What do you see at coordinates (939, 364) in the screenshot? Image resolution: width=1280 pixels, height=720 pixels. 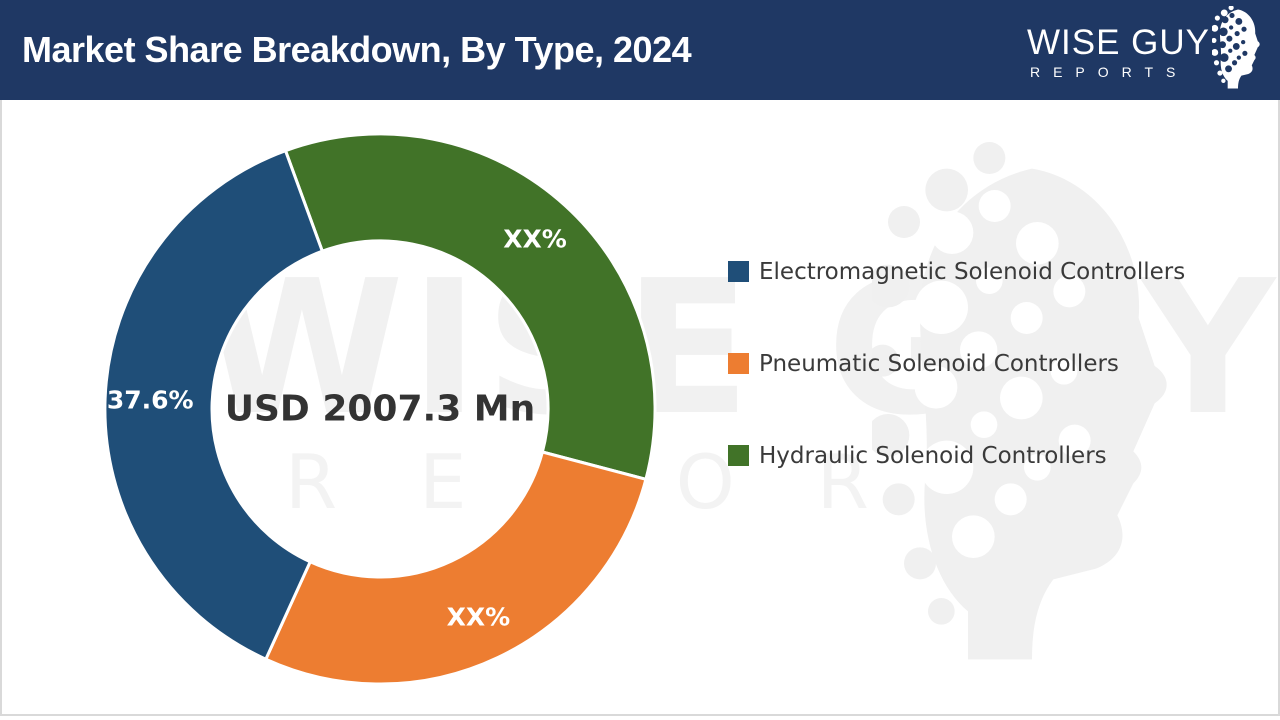 I see `legend-item-label: Pneumatic Solenoid Controllers` at bounding box center [939, 364].